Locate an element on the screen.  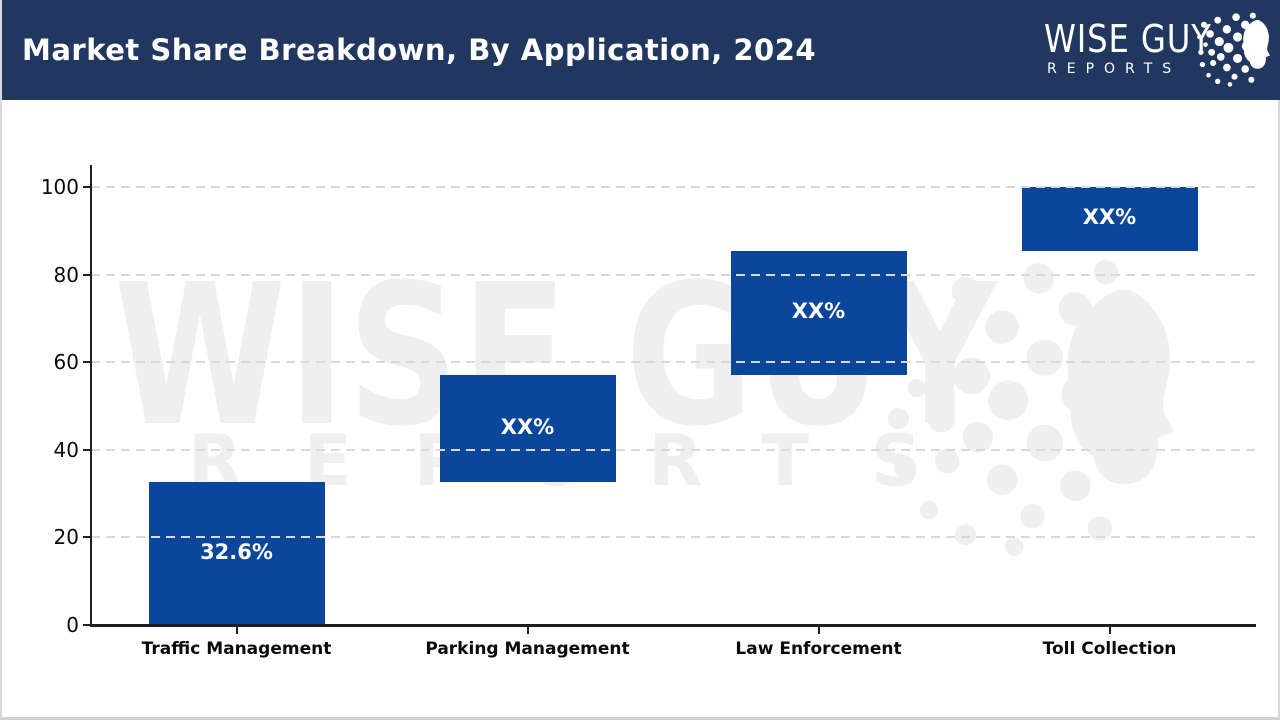
logo-dotface-icon is located at coordinates (1234, 49).